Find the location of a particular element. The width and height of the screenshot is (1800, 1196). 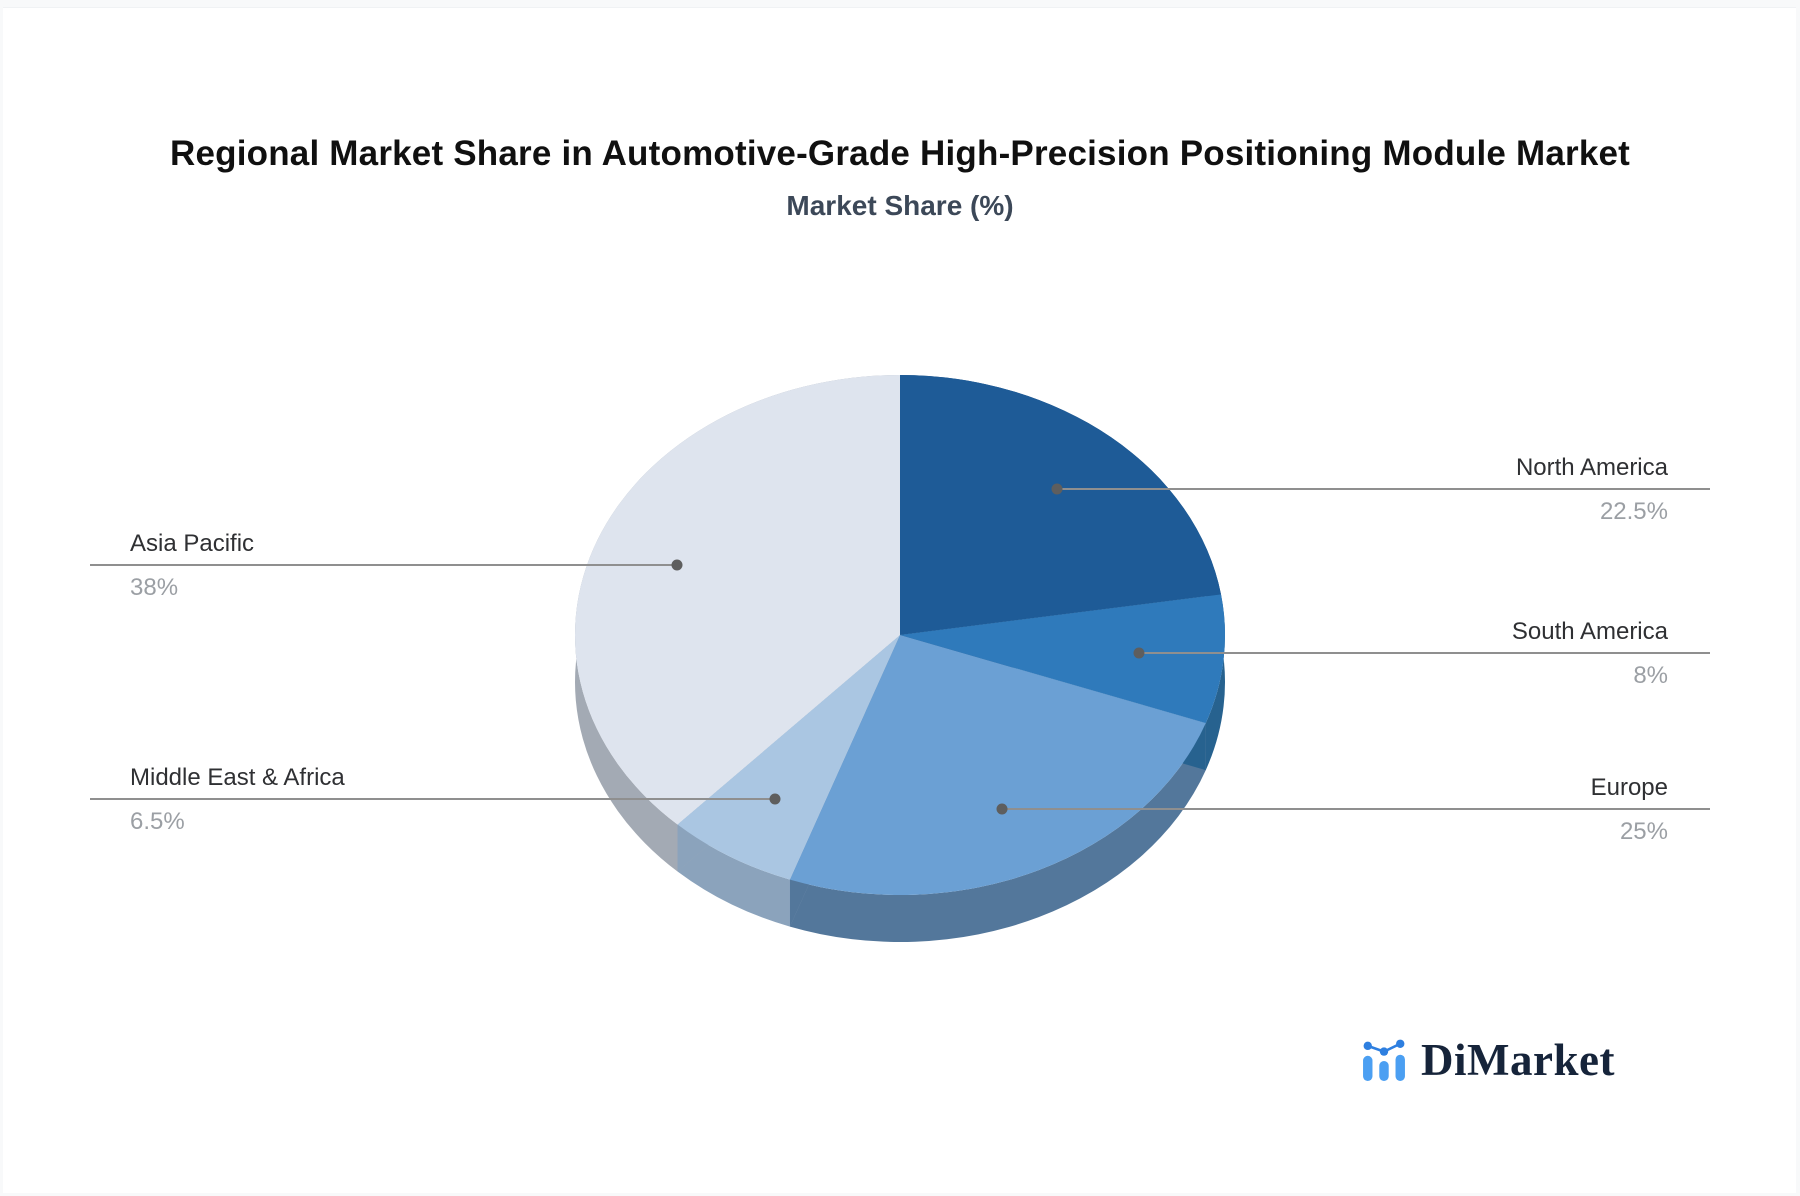

page-frame-left is located at coordinates (1, 598).